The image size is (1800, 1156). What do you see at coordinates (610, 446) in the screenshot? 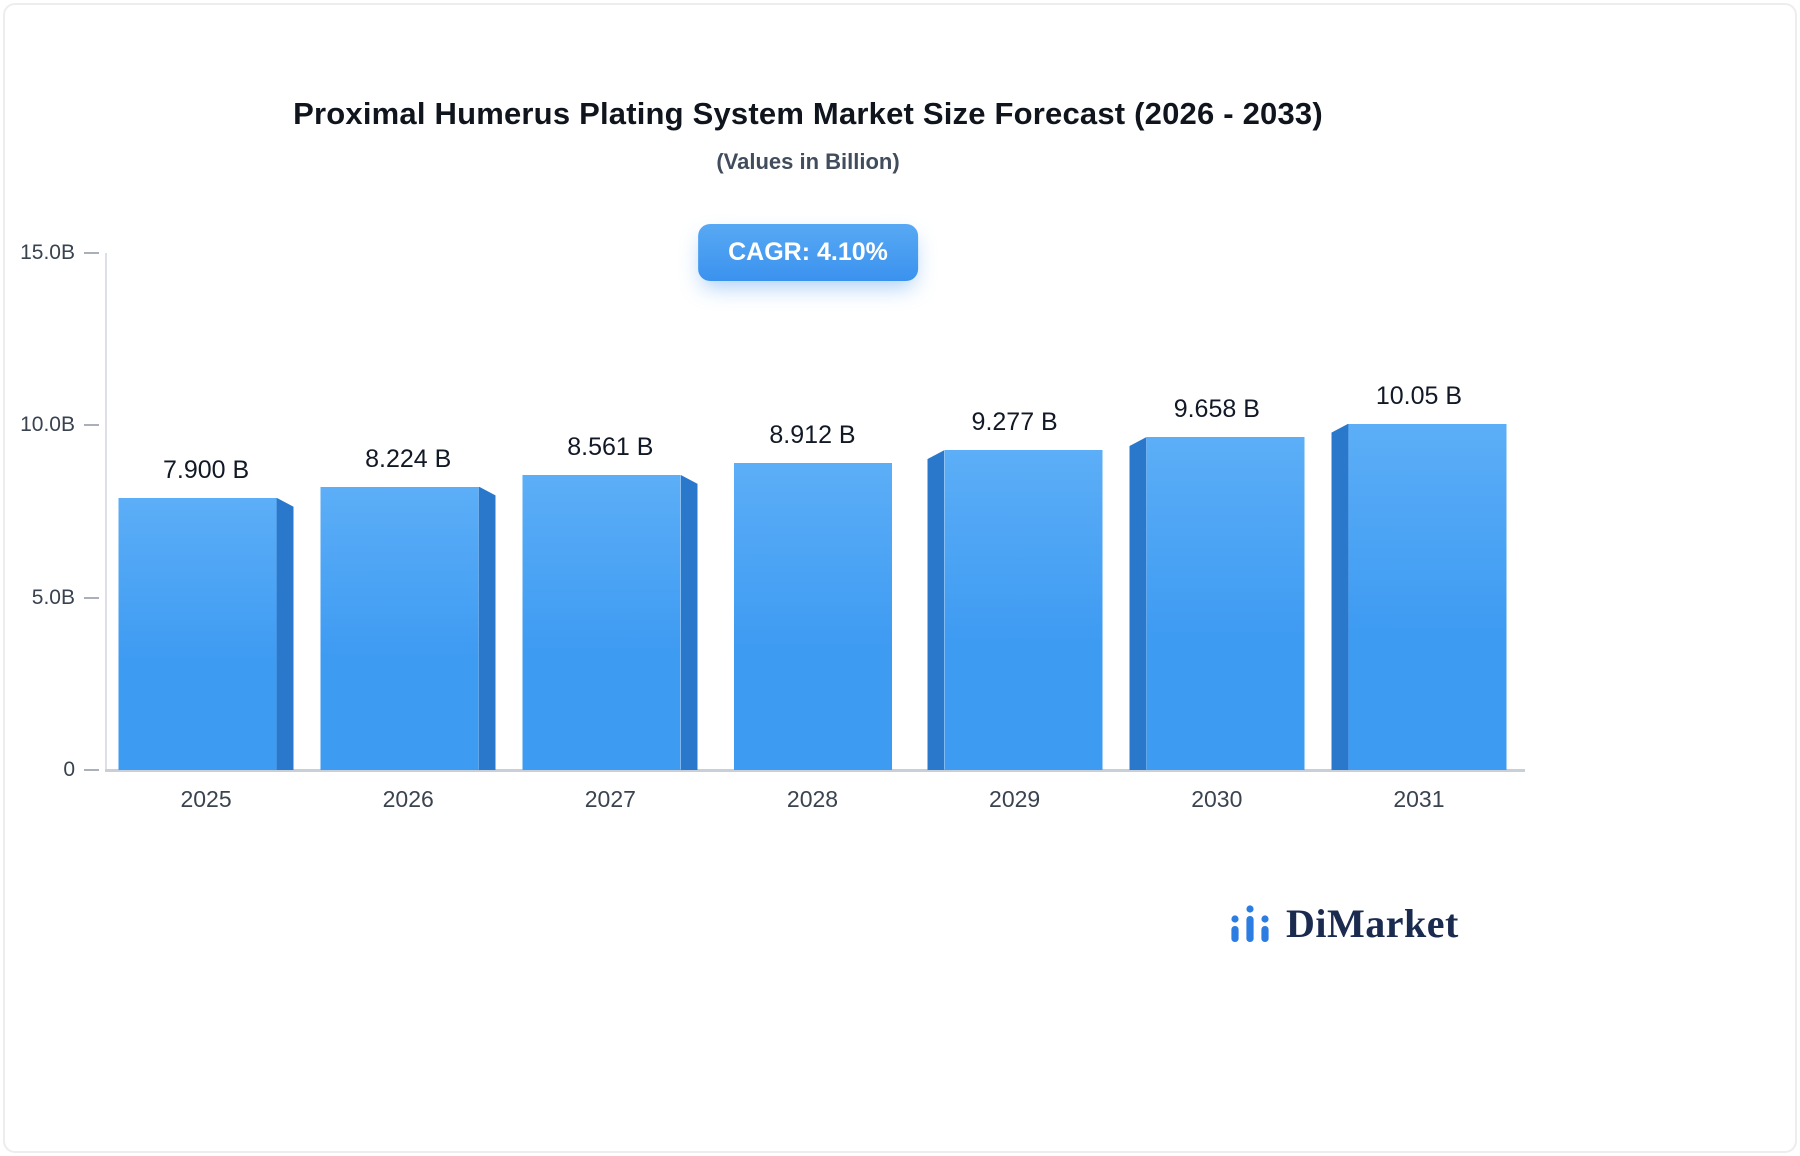
I see `bar-value-label: 8.561 B` at bounding box center [610, 446].